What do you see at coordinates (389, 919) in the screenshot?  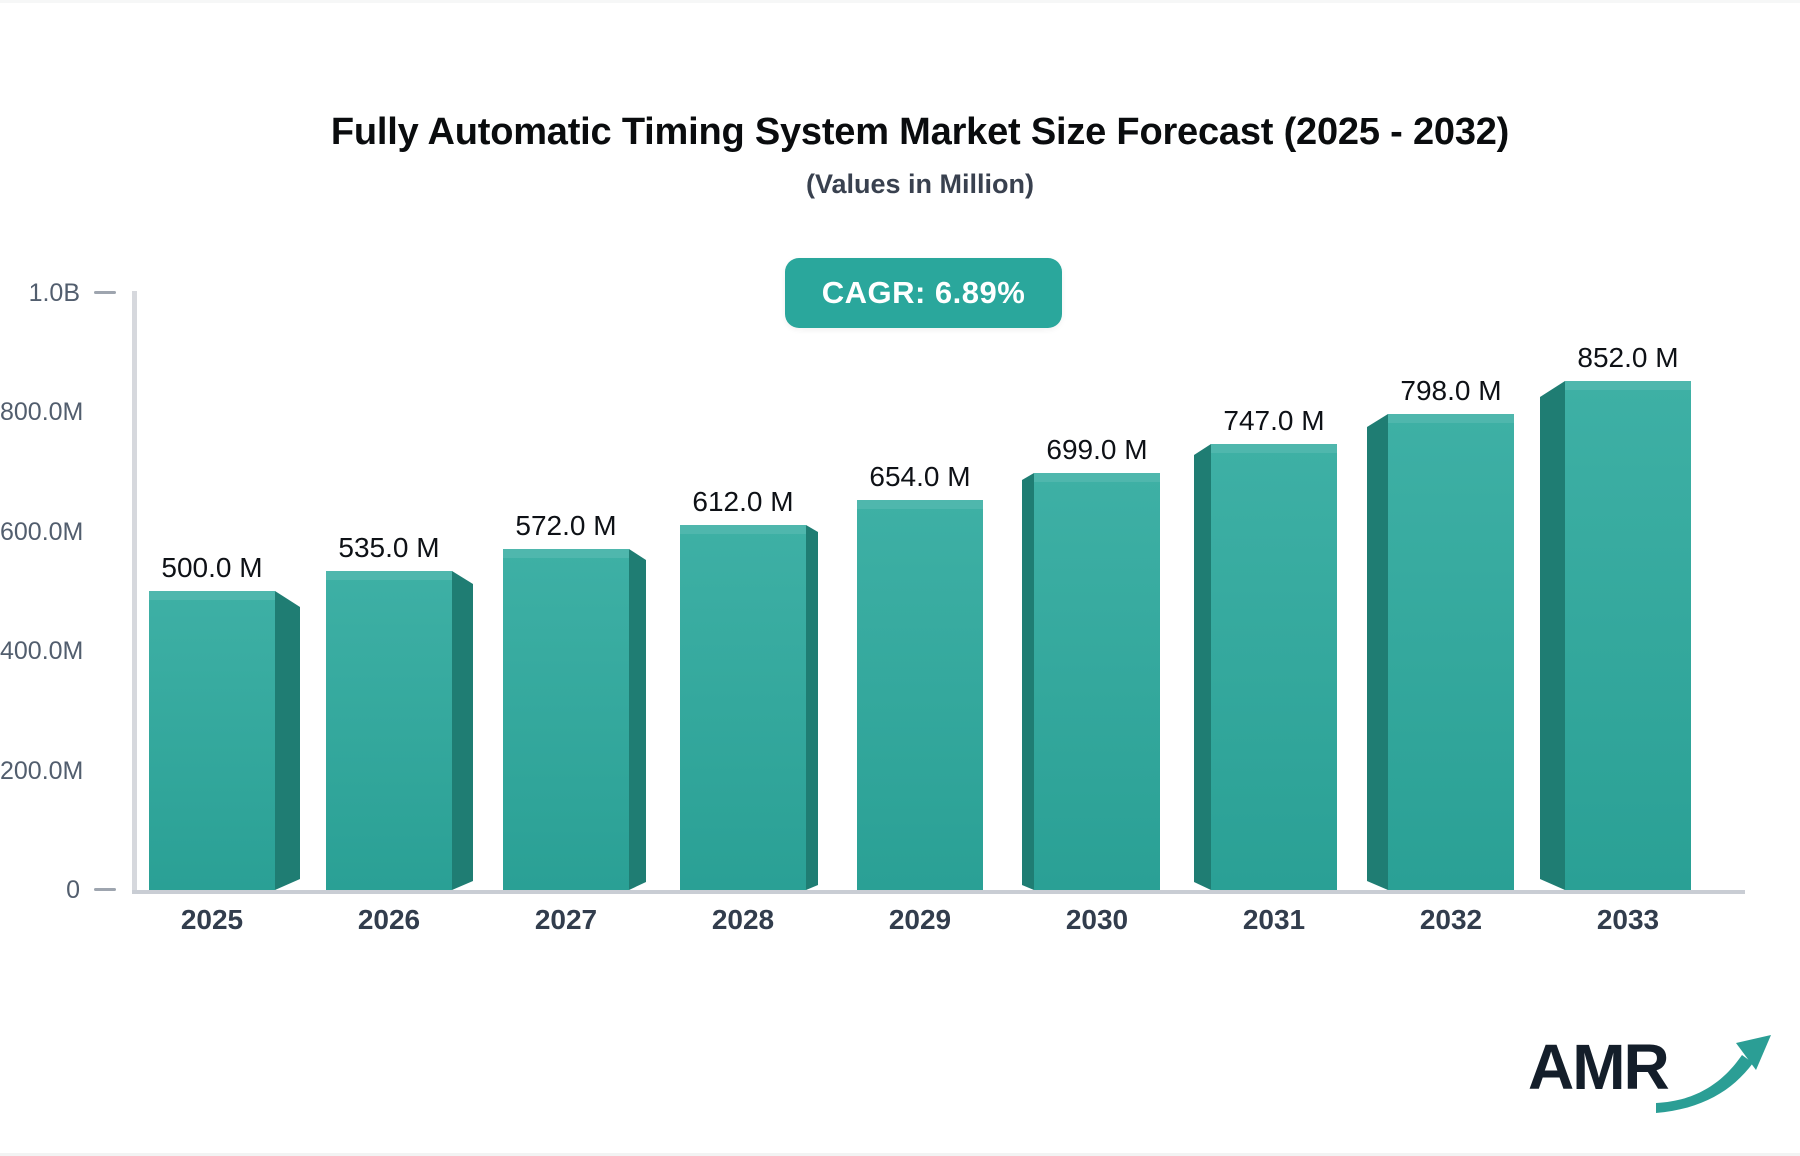 I see `x-tick-label: 2026` at bounding box center [389, 919].